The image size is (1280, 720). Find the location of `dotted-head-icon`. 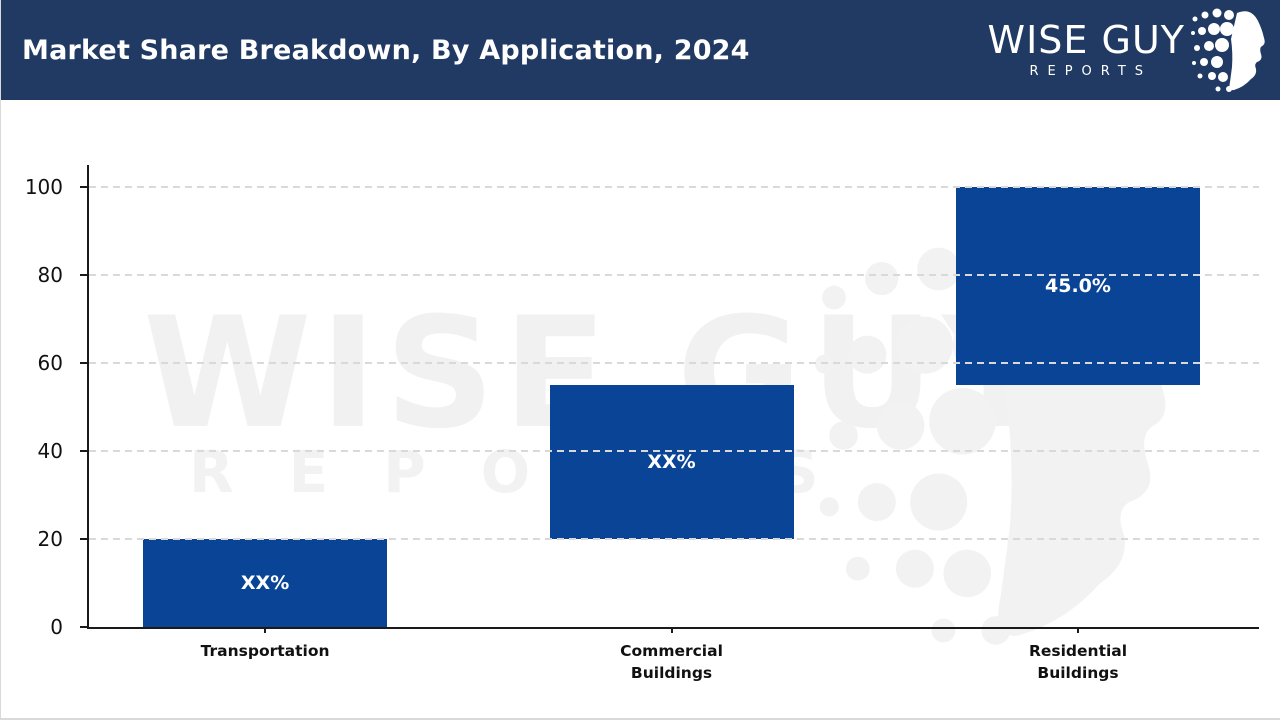

dotted-head-icon is located at coordinates (1228, 50).